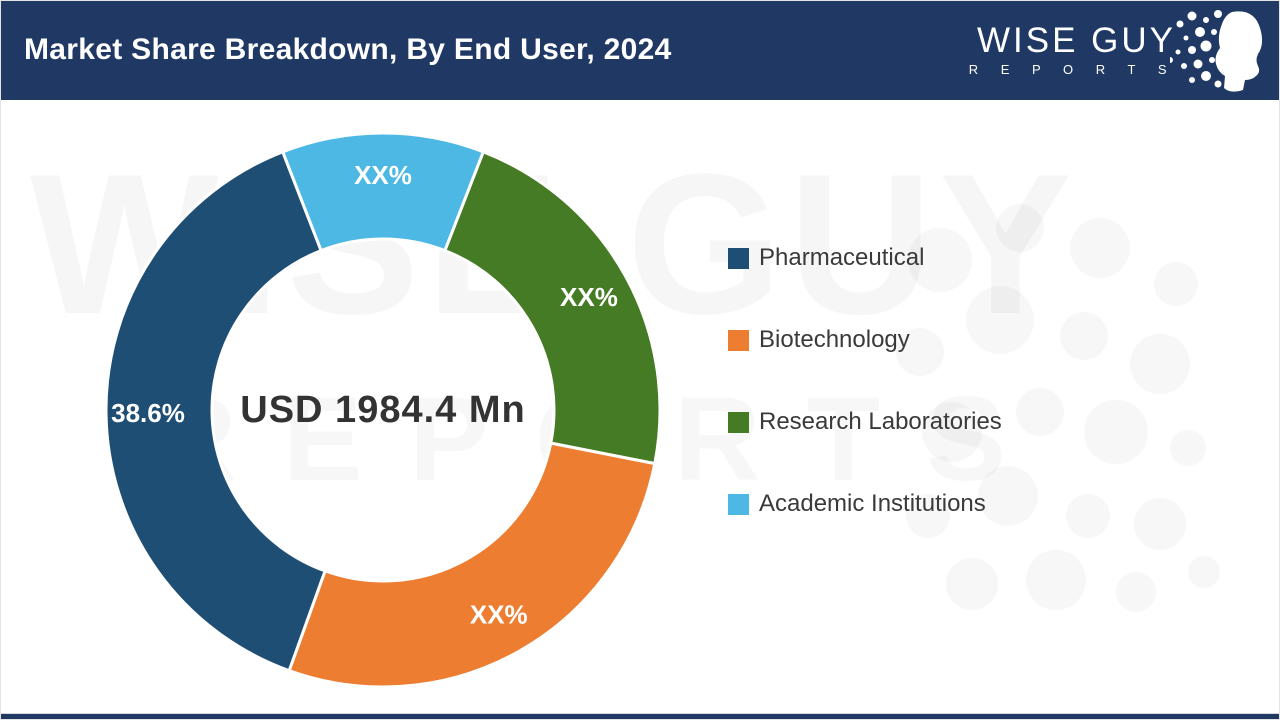  What do you see at coordinates (738, 422) in the screenshot?
I see `legend-swatch-research-laboratories` at bounding box center [738, 422].